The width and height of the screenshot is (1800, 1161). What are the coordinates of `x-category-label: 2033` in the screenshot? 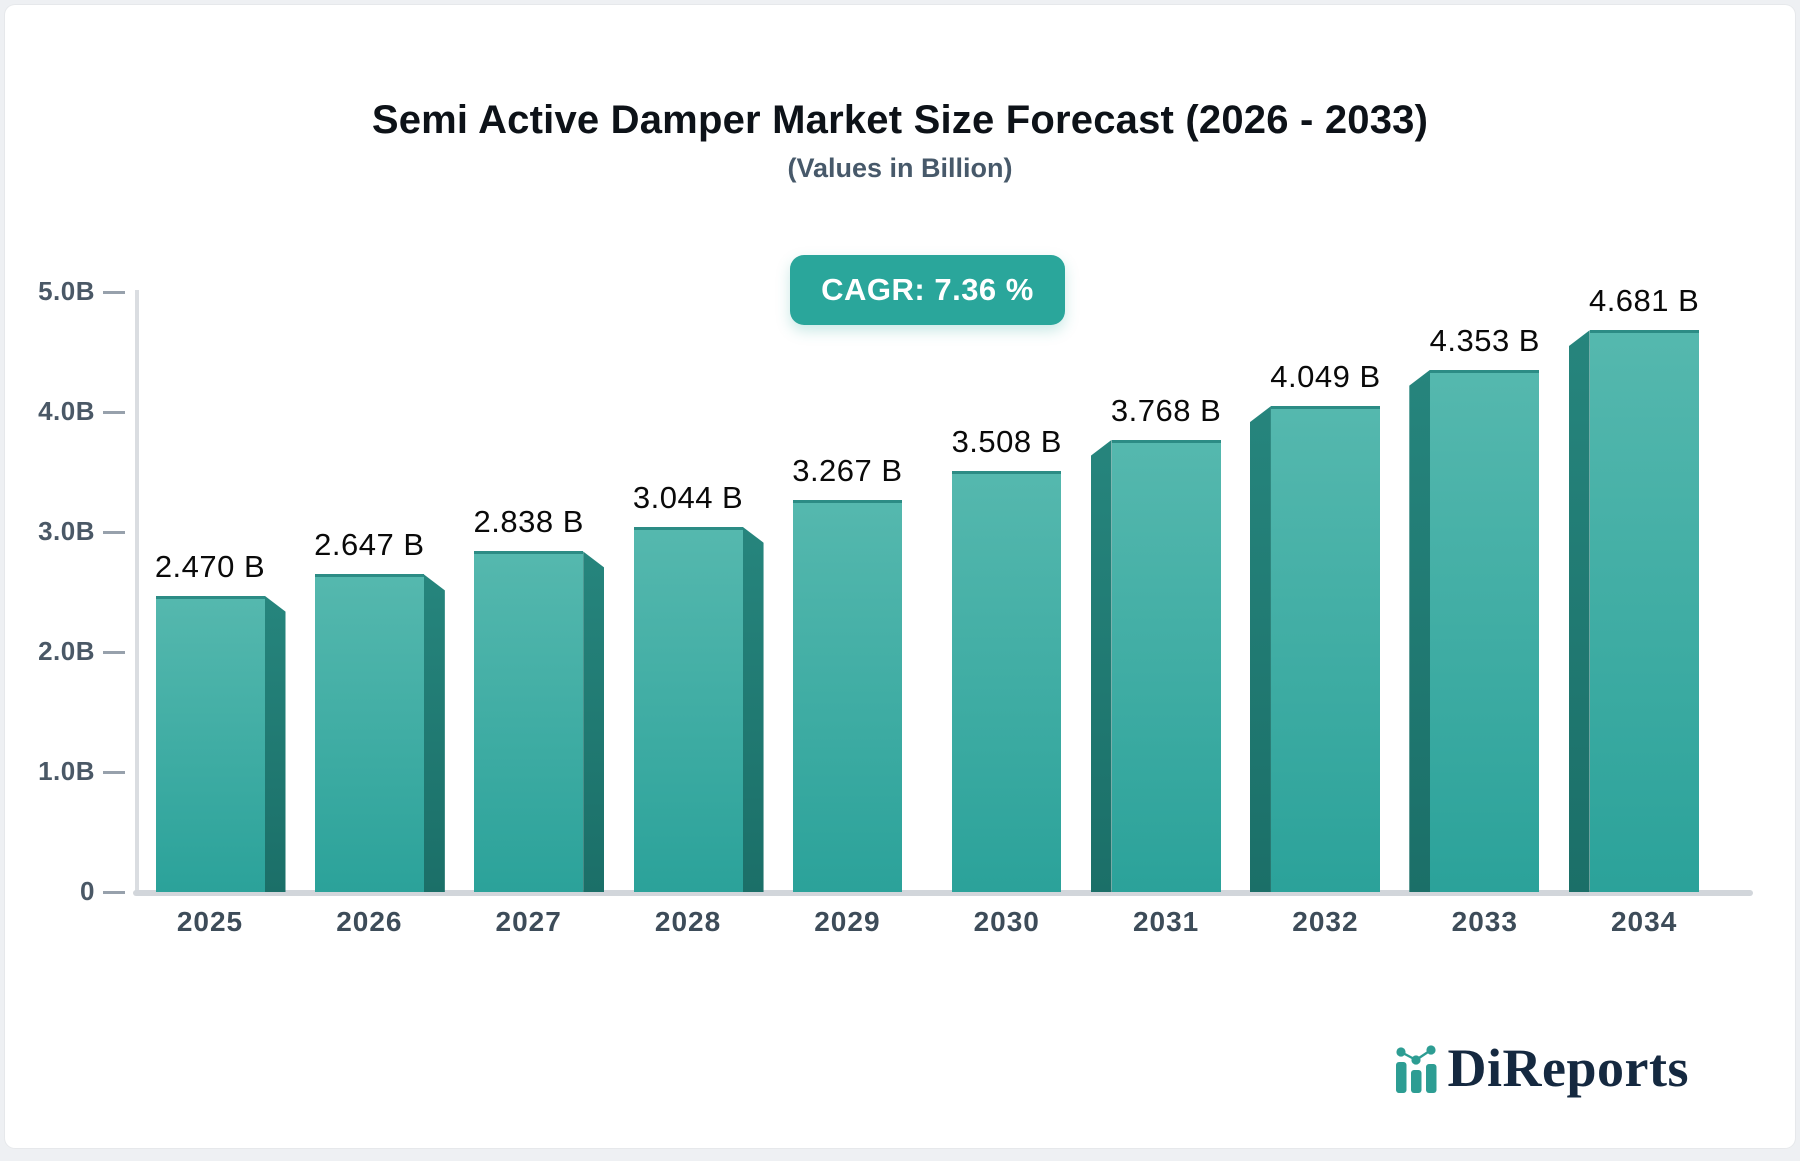 It's located at (1484, 921).